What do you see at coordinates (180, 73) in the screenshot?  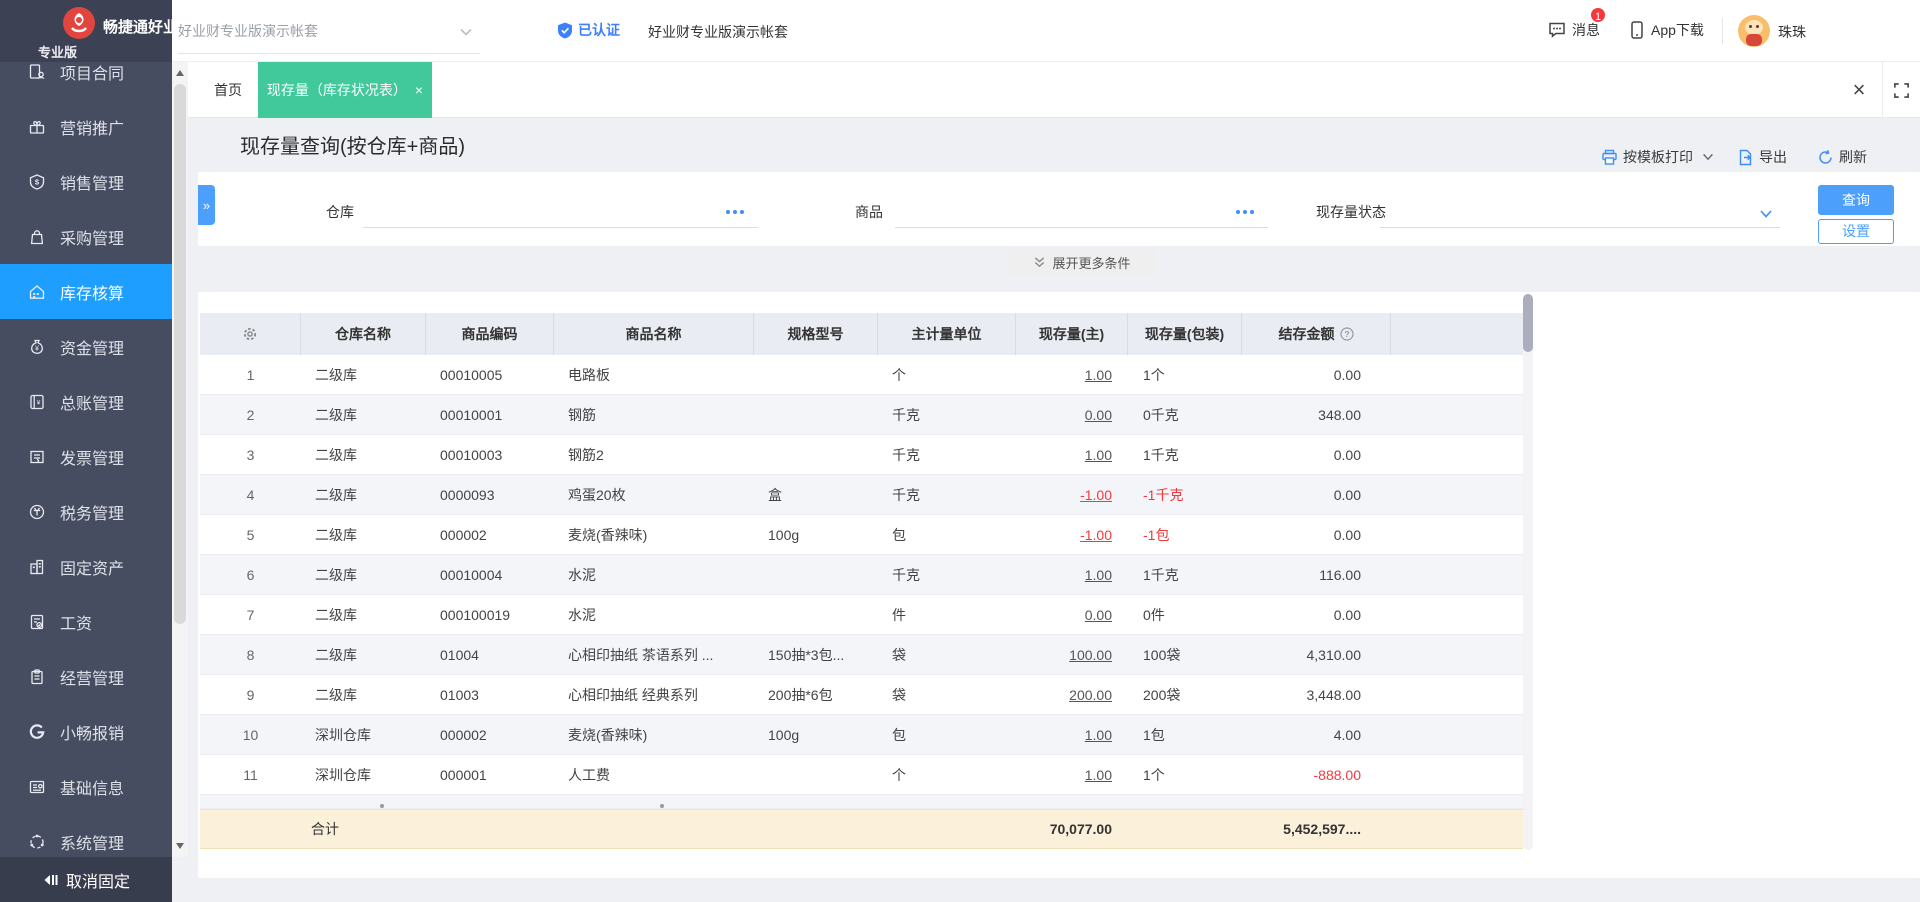 I see `scroll-up-arrow-icon` at bounding box center [180, 73].